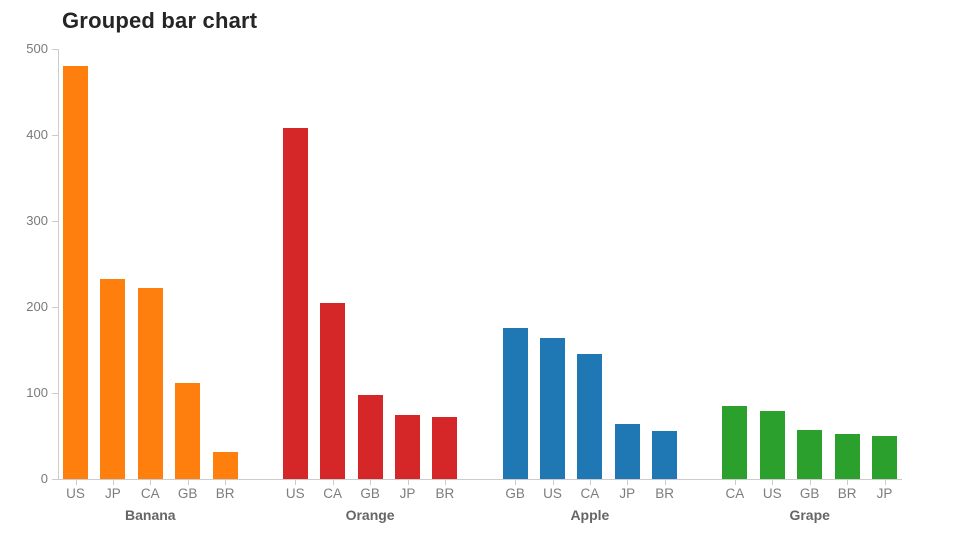 This screenshot has height=540, width=960. I want to click on y-axis-tick-label: 100, so click(37, 392).